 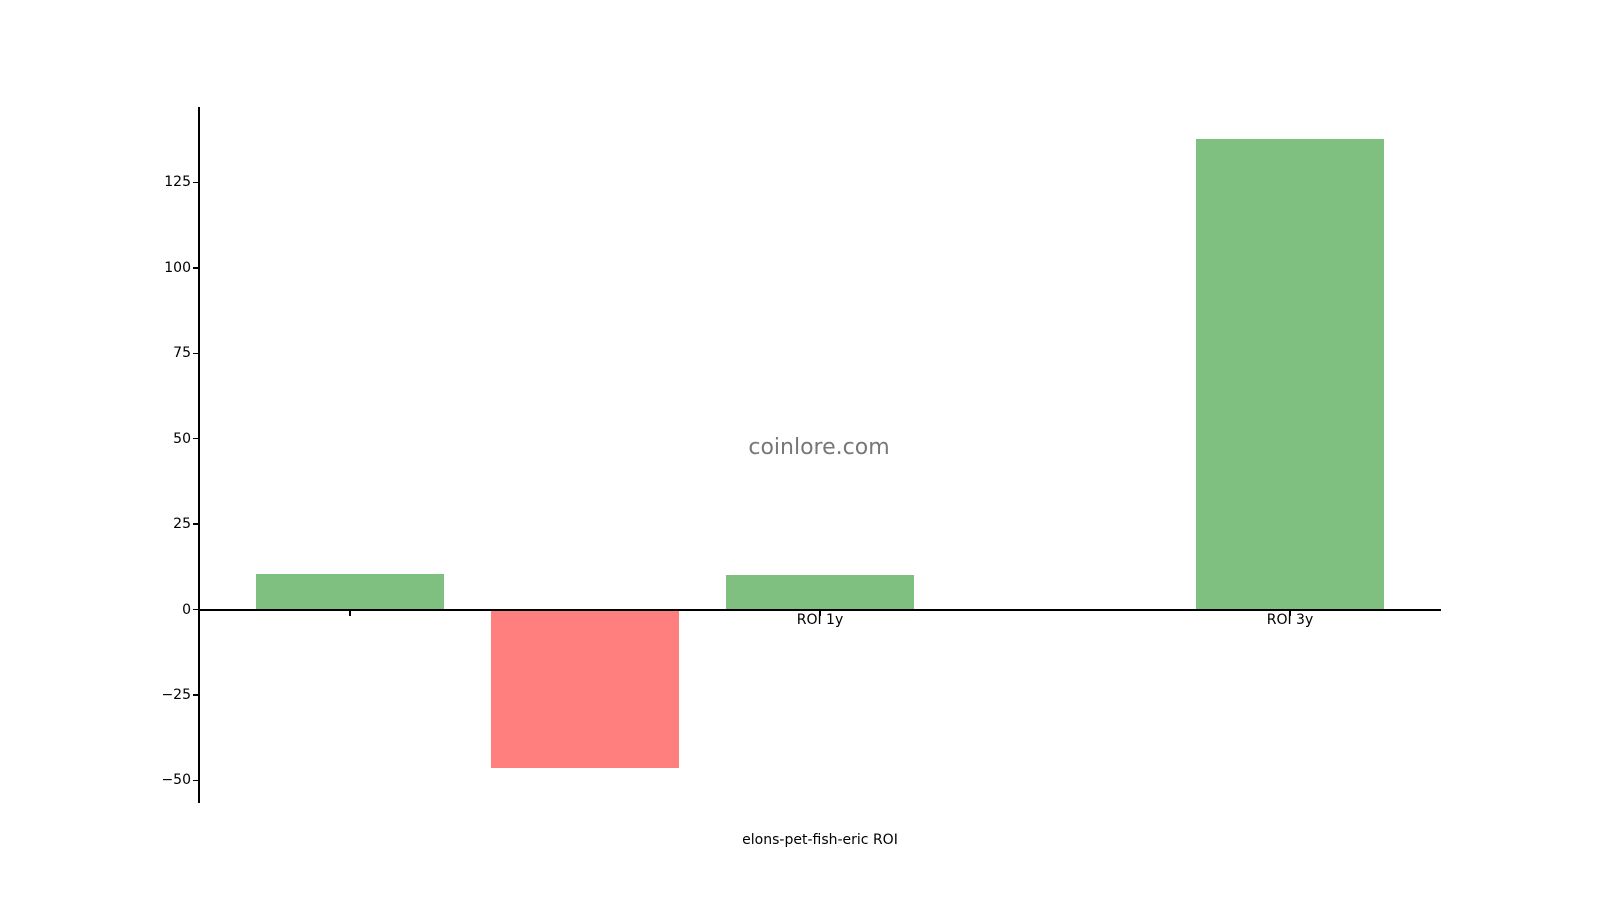 What do you see at coordinates (186, 609) in the screenshot?
I see `y-tick-label-0: 0` at bounding box center [186, 609].